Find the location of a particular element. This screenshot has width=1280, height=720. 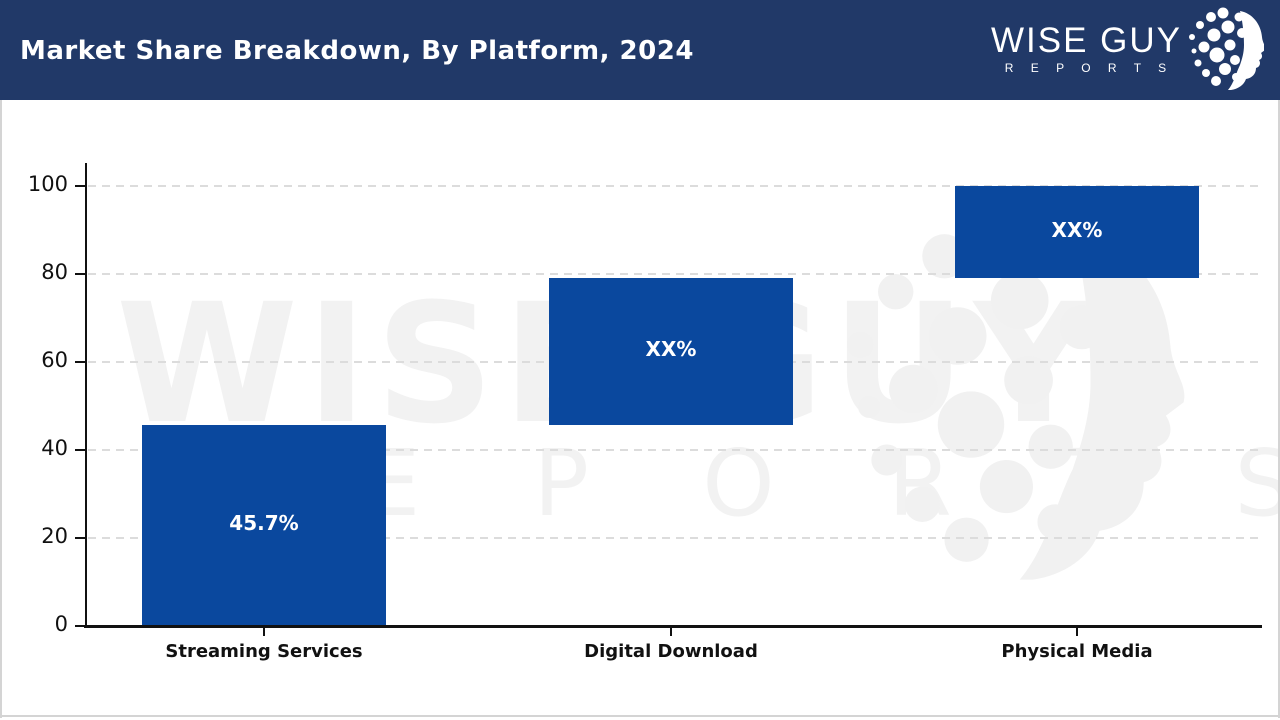

logo-wordmark: WISE GUY is located at coordinates (1086, 41).